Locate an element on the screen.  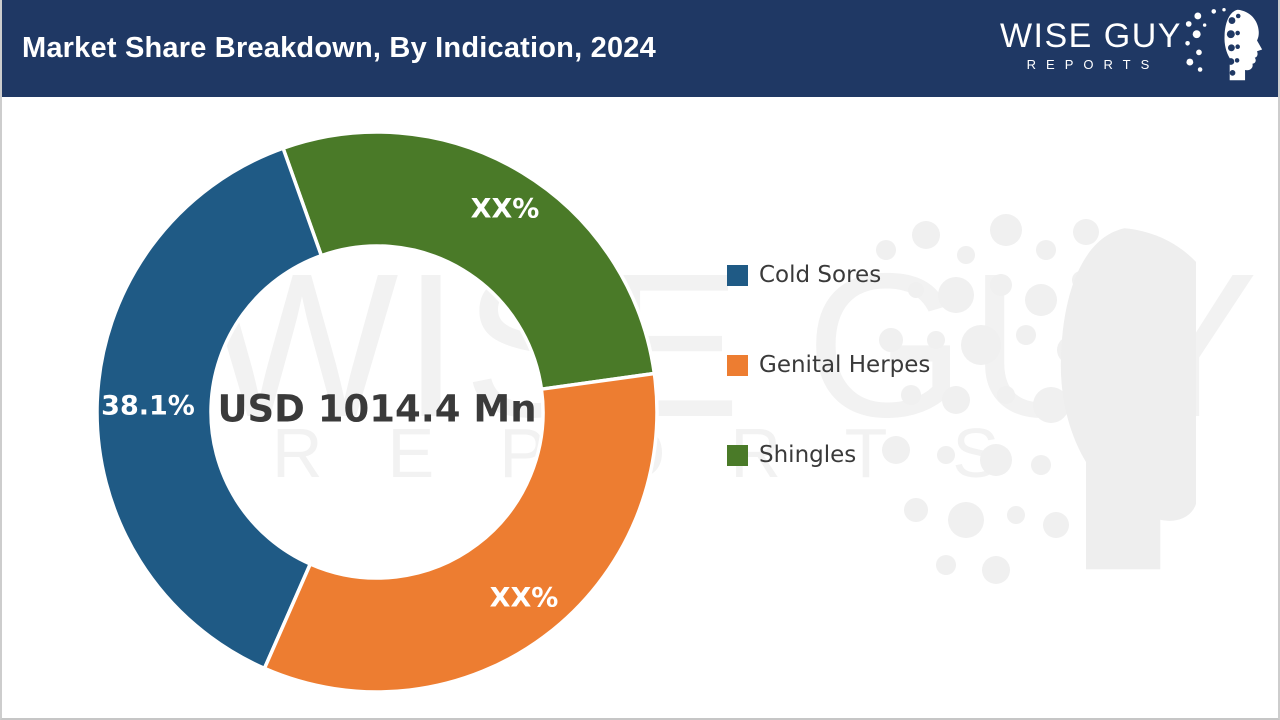
chart-legend: Cold Sores Genital Herpes Shingles is located at coordinates (828, 396).